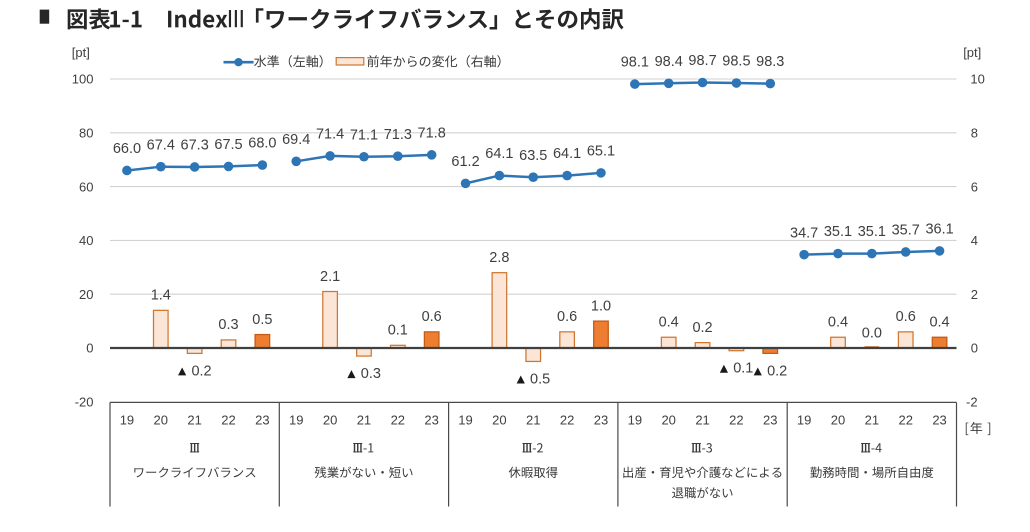 Image resolution: width=1030 pixels, height=532 pixels. What do you see at coordinates (398, 135) in the screenshot?
I see `svg-text: 71.3` at bounding box center [398, 135].